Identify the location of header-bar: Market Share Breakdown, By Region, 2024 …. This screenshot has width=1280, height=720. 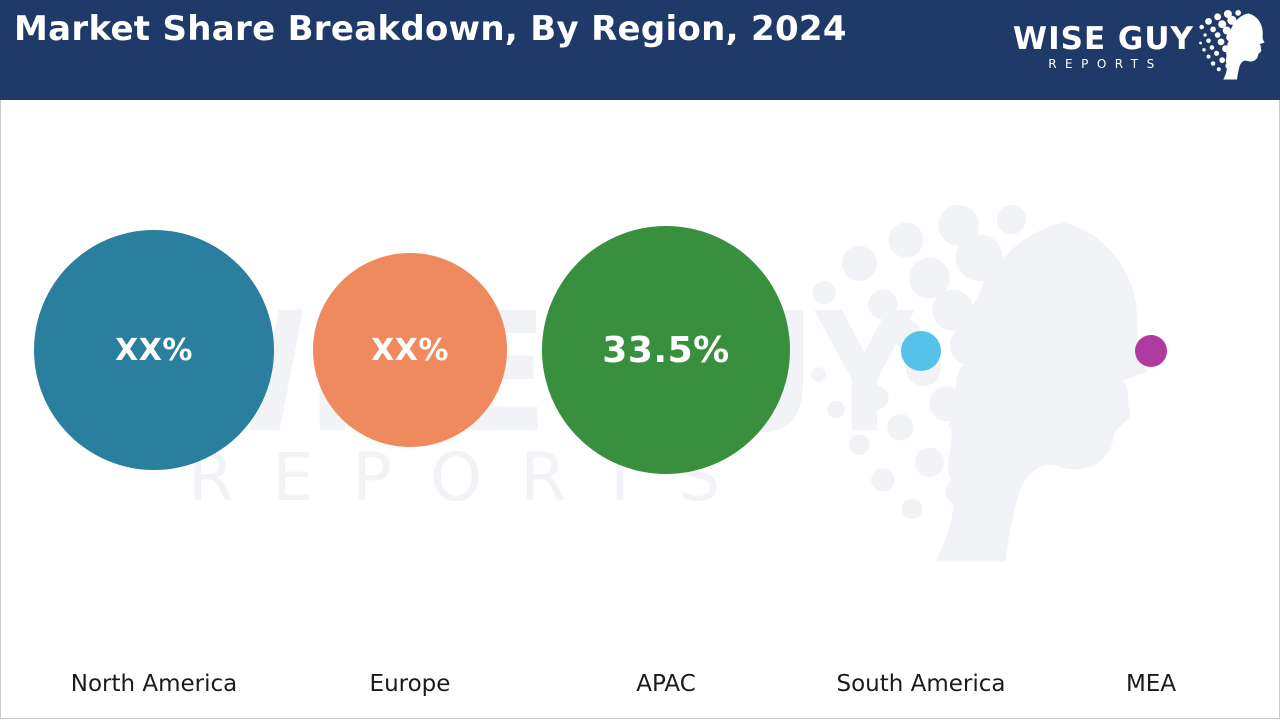
(640, 50).